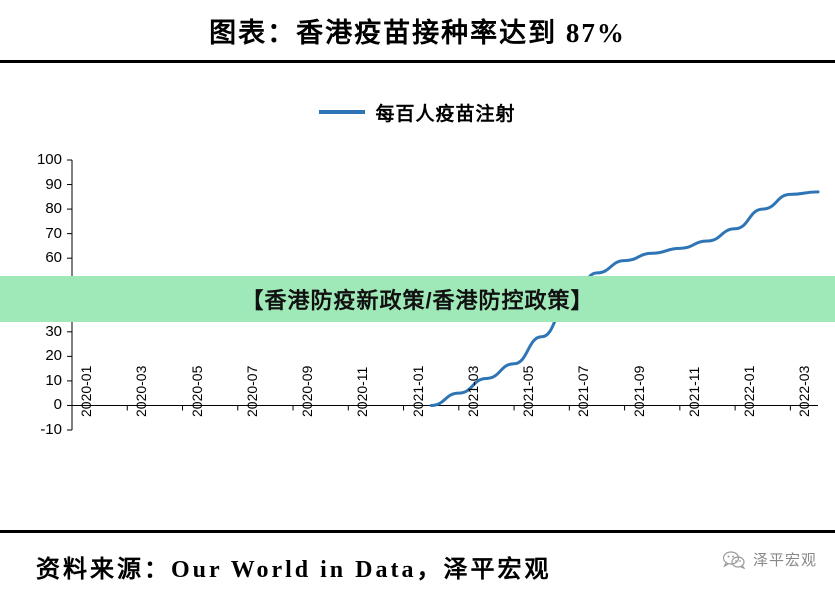  I want to click on x-axis-tick: 2021-03, so click(472, 392).